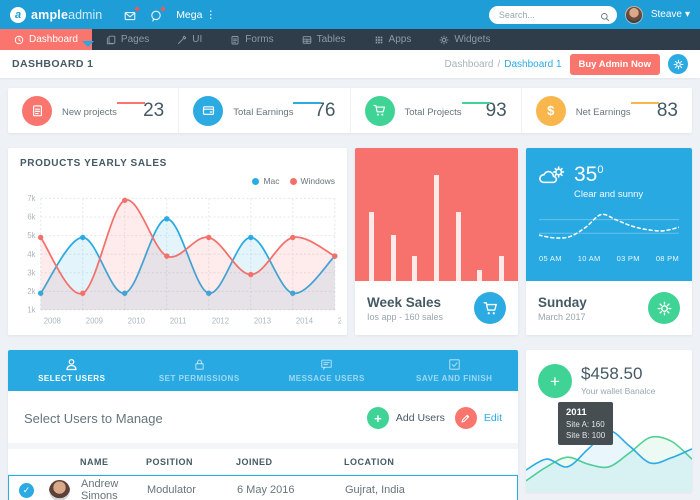 The height and width of the screenshot is (500, 700). Describe the element at coordinates (312, 181) in the screenshot. I see `legend-item-windows: Windows` at that location.